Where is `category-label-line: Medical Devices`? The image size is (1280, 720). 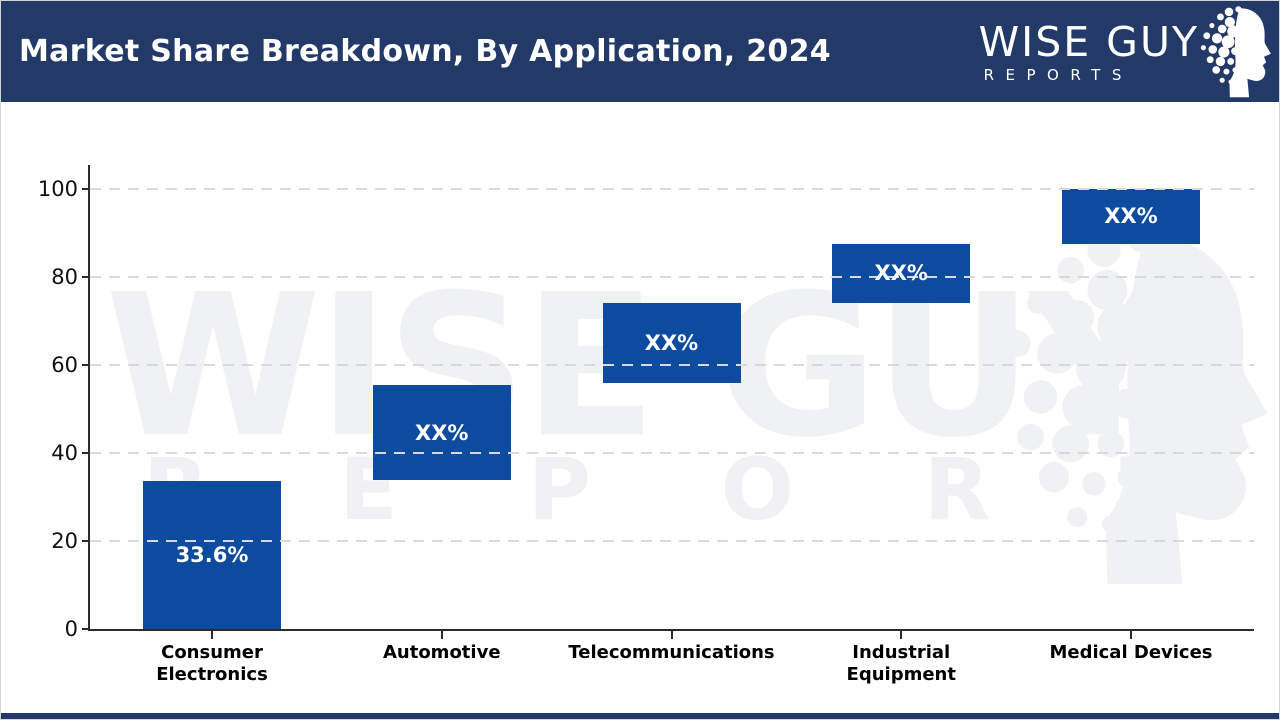 category-label-line: Medical Devices is located at coordinates (1131, 652).